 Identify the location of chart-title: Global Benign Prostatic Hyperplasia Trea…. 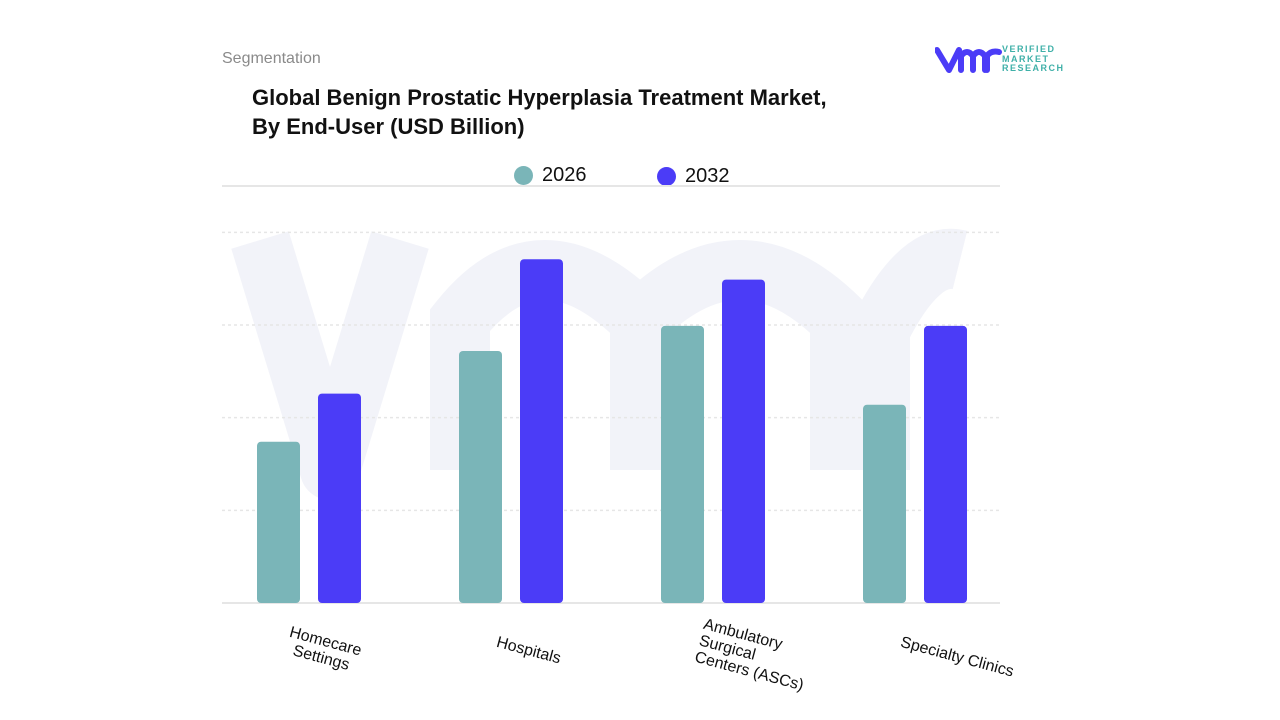
(539, 112).